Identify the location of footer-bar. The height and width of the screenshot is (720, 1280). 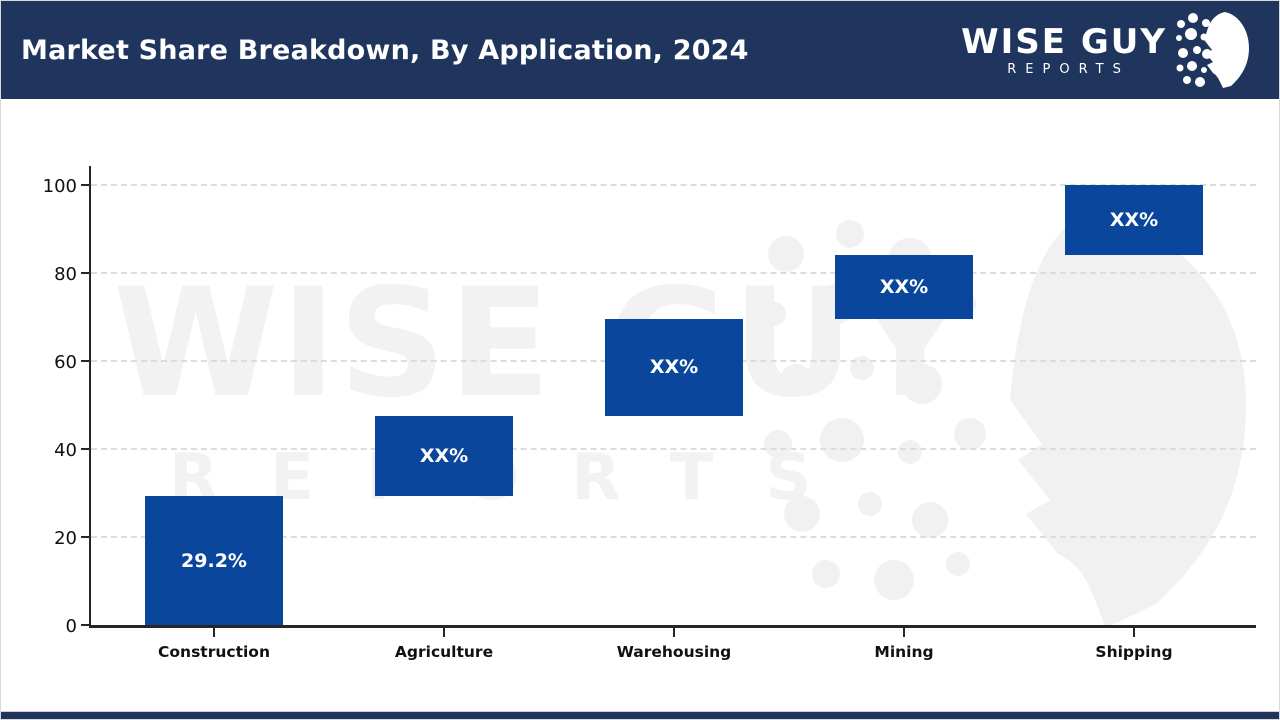
(640, 715).